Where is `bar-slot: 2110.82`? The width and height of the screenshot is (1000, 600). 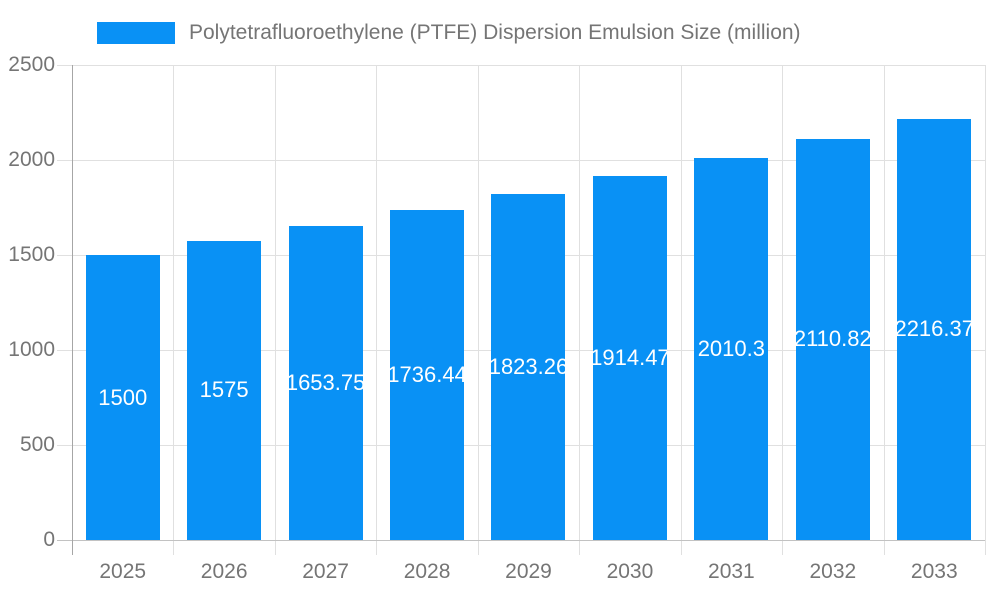
bar-slot: 2110.82 is located at coordinates (832, 302).